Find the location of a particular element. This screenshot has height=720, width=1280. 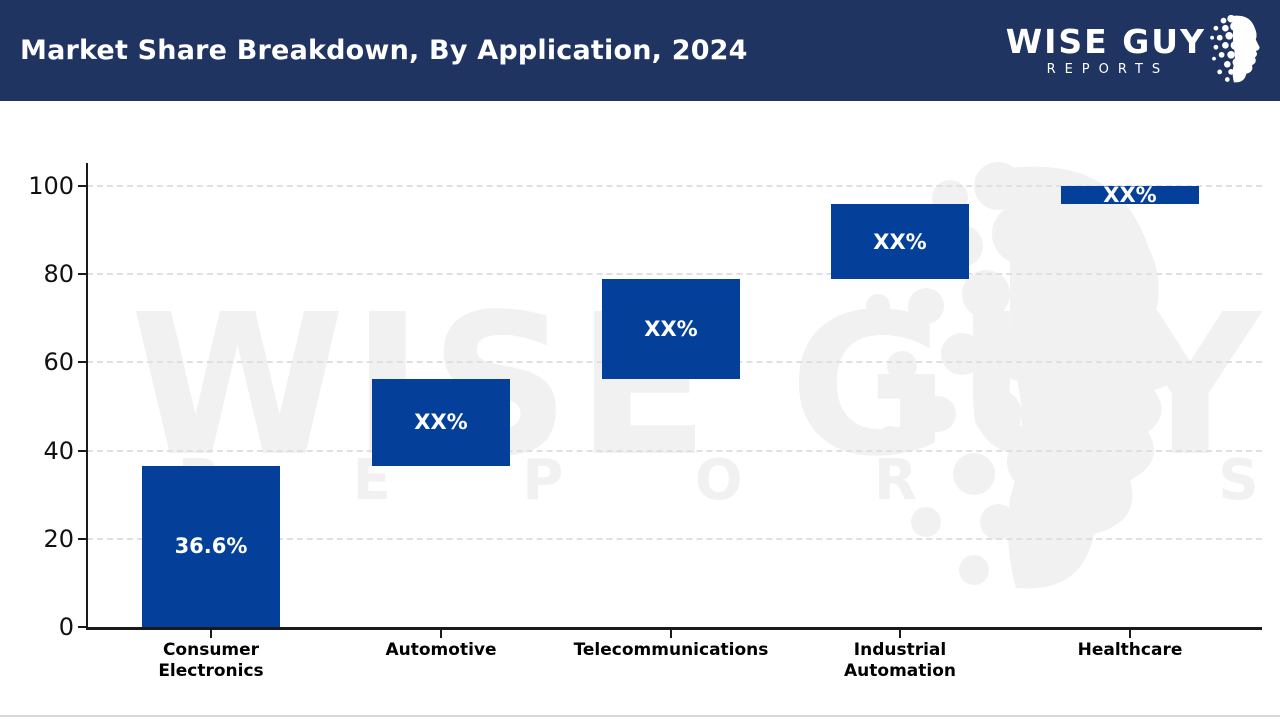

y-axis-tick-label: 20 is located at coordinates (58, 538).